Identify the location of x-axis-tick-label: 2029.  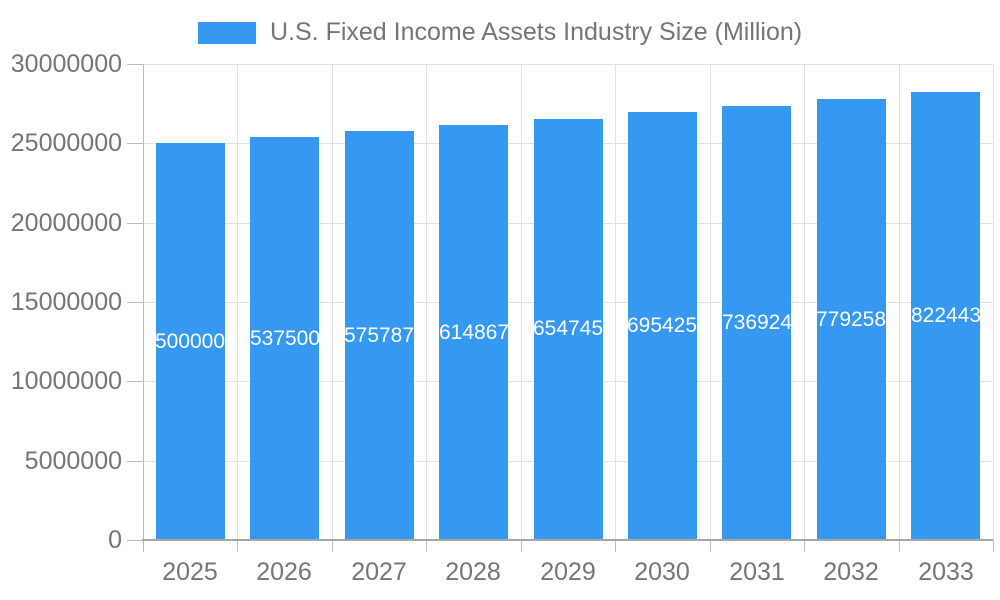
(568, 572).